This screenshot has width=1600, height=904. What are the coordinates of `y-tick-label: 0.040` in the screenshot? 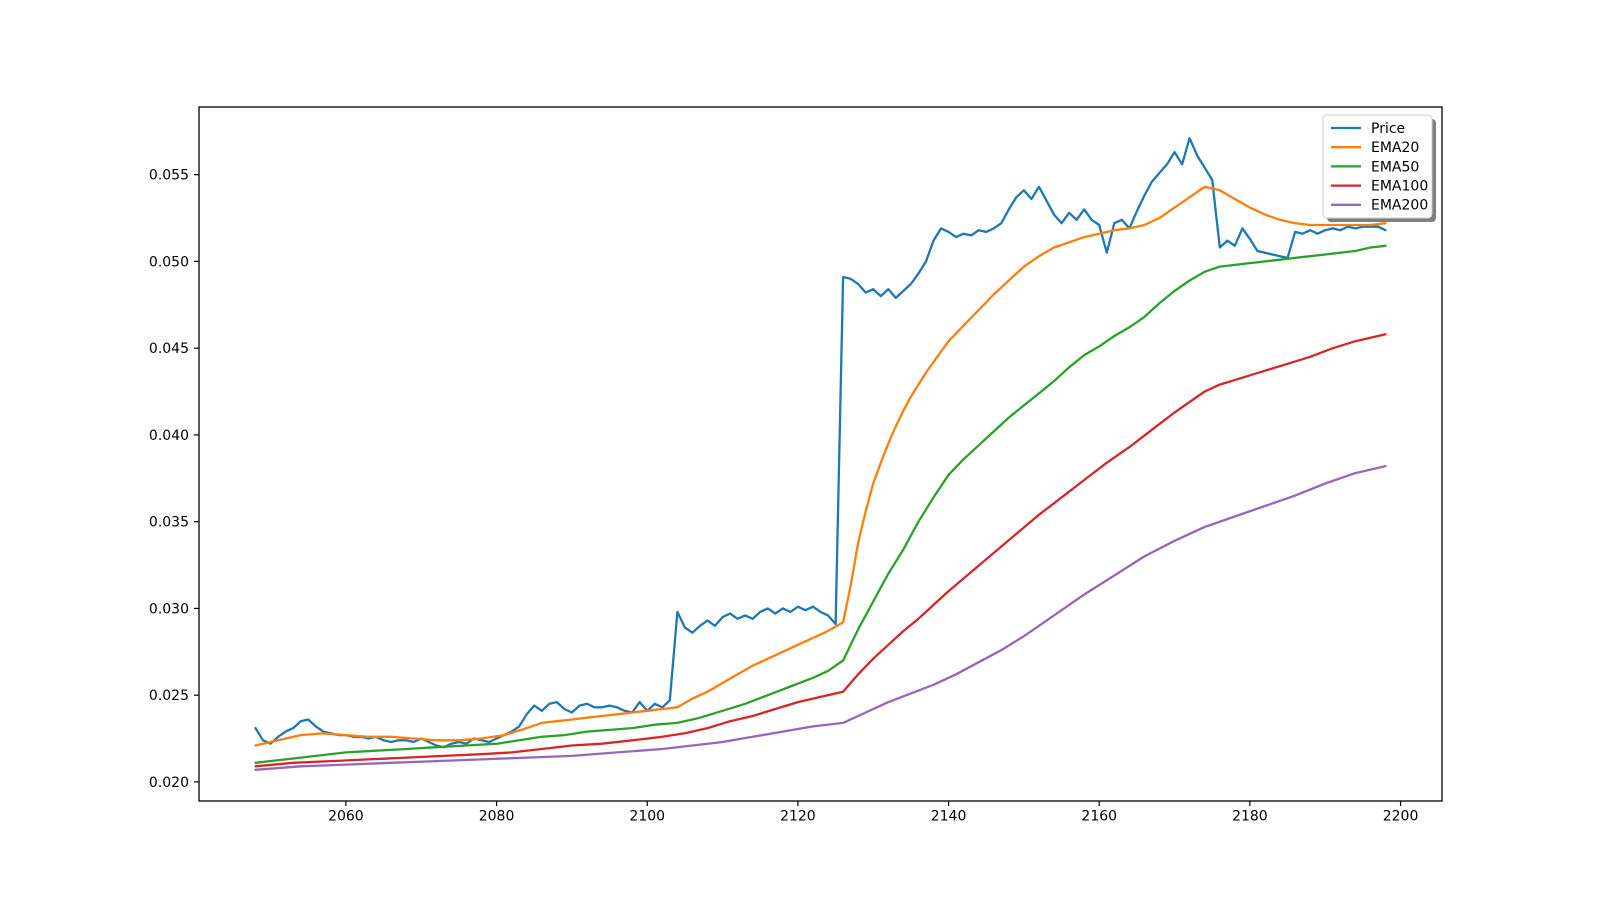 It's located at (169, 436).